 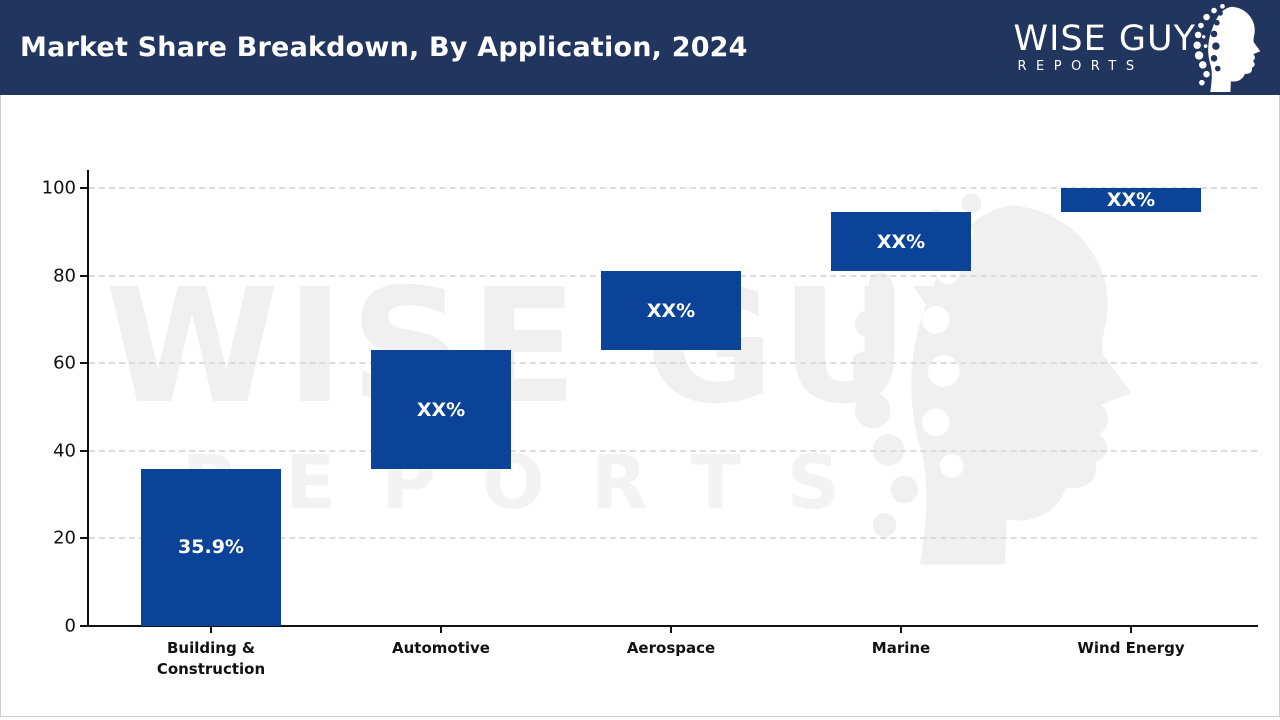 I want to click on x-category-label: Marine, so click(x=901, y=648).